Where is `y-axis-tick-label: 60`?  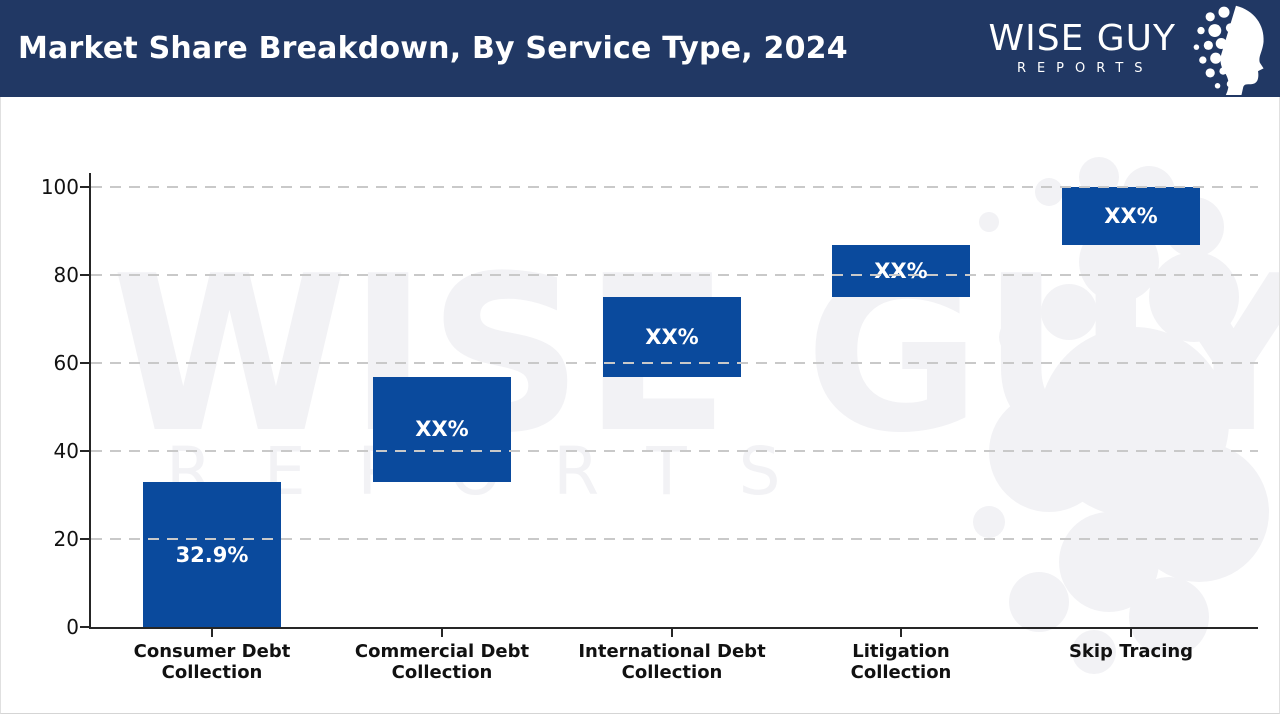
y-axis-tick-label: 60 is located at coordinates (66, 363).